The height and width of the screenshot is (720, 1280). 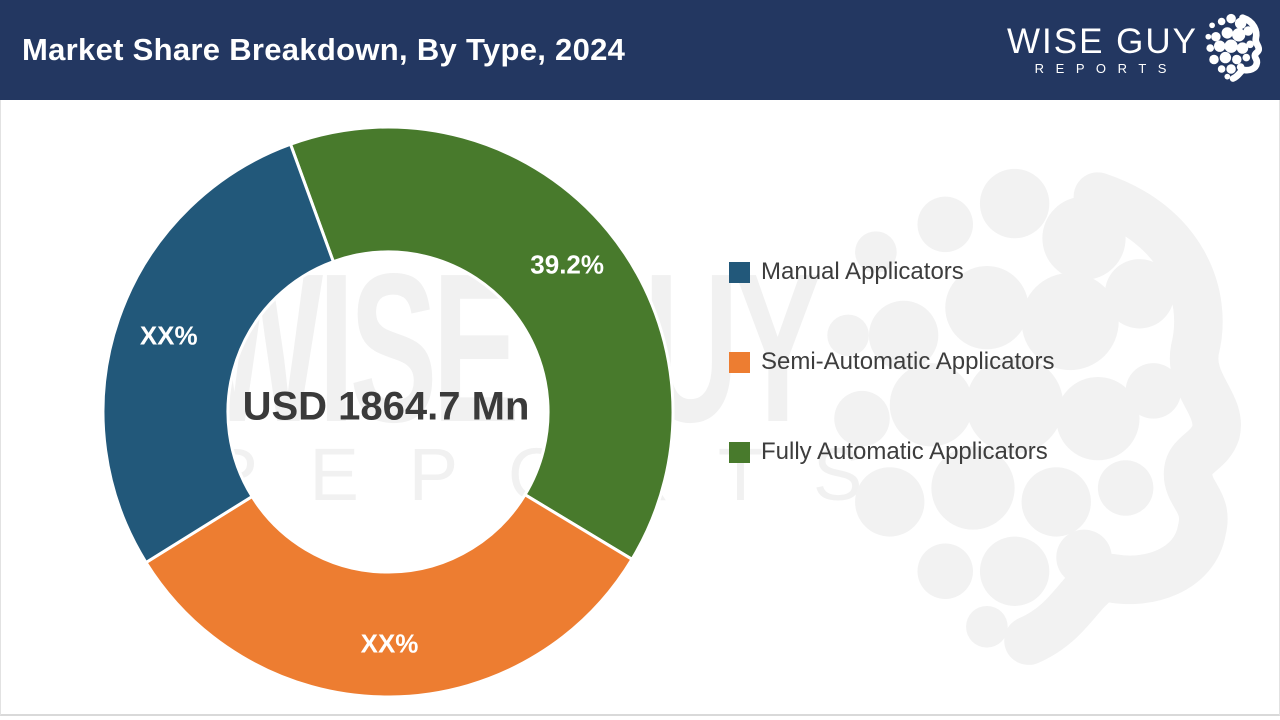 I want to click on logo-wordmark: WISE GUY R E P O R T S, so click(x=1102, y=49).